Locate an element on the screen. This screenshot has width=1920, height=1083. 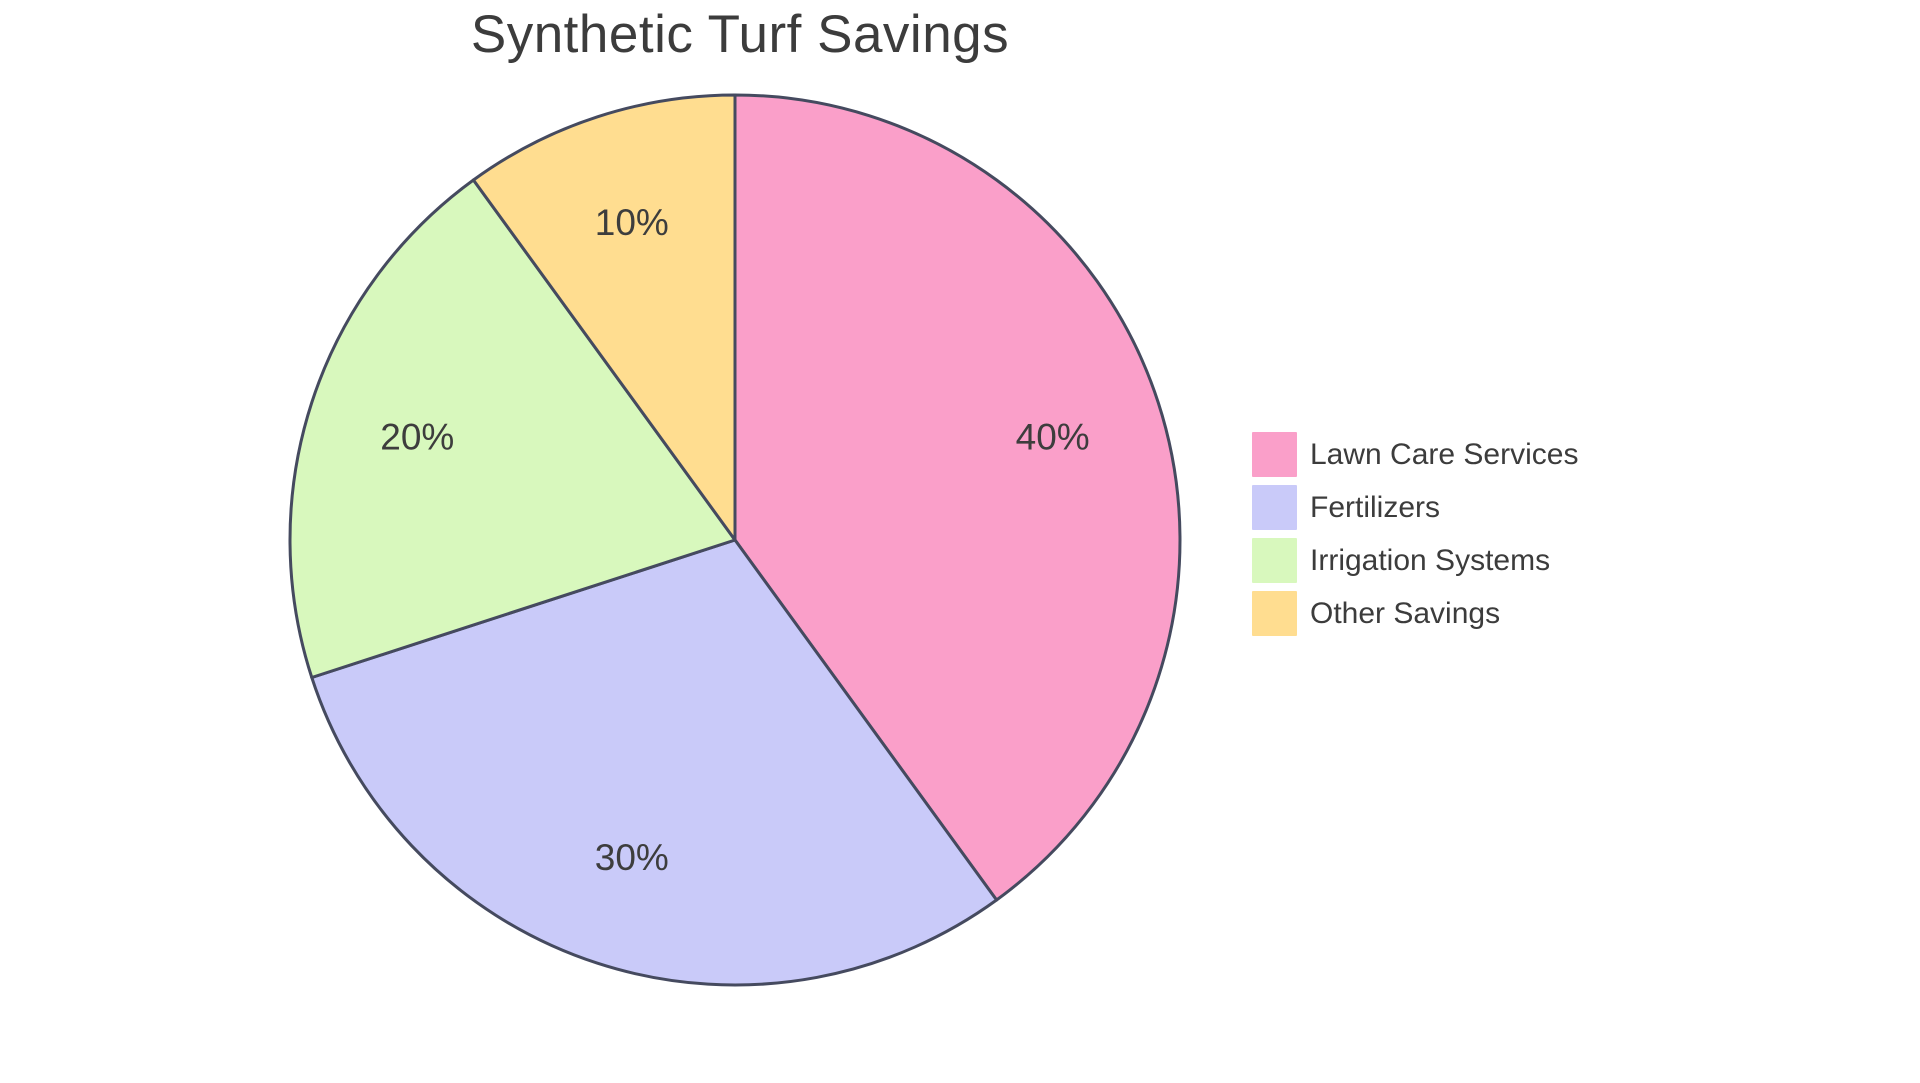
legend-item-lawn-care-services: Lawn Care Services is located at coordinates (1415, 454).